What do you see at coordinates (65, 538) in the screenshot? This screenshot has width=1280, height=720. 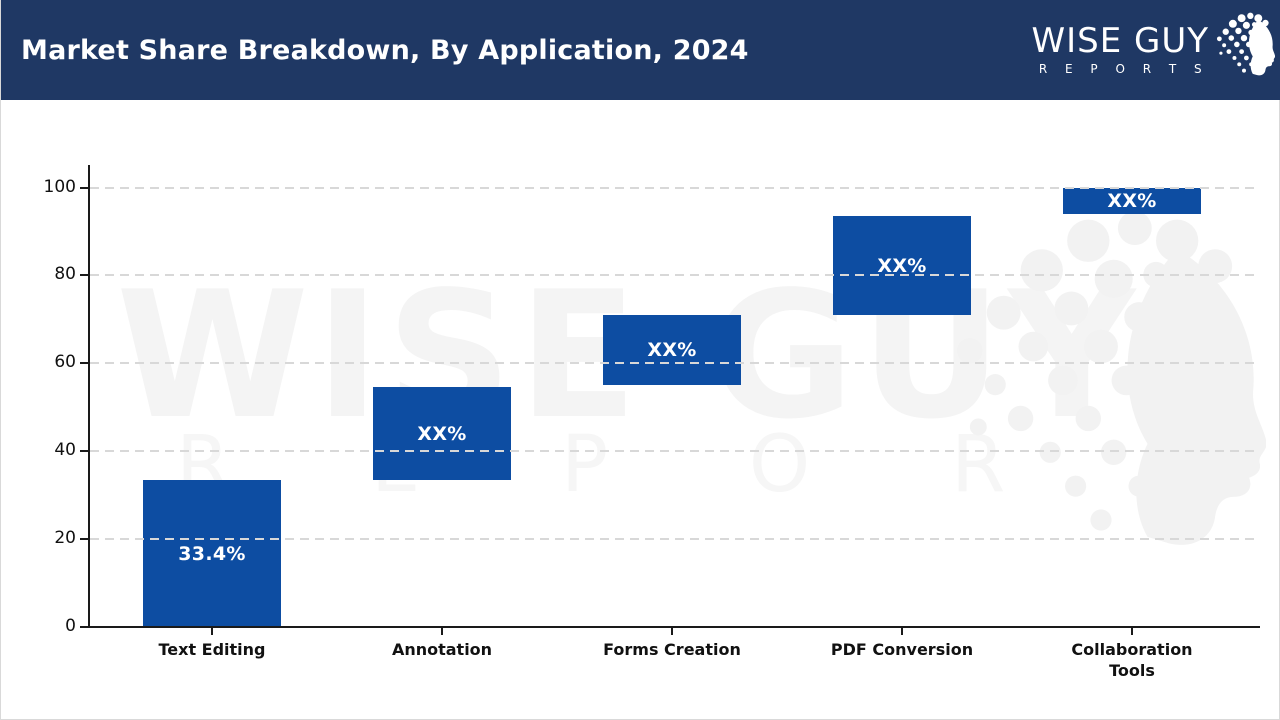 I see `y-tick-label-20: 20` at bounding box center [65, 538].